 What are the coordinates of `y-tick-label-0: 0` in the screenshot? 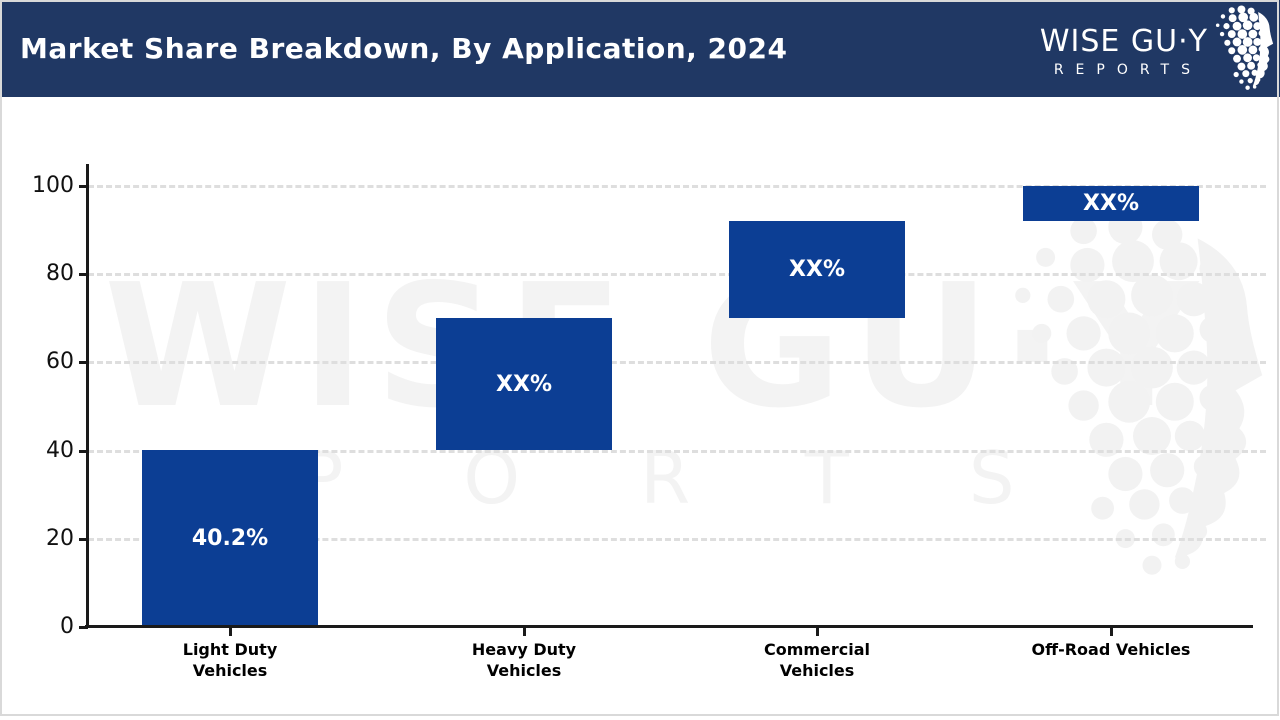 It's located at (67, 626).